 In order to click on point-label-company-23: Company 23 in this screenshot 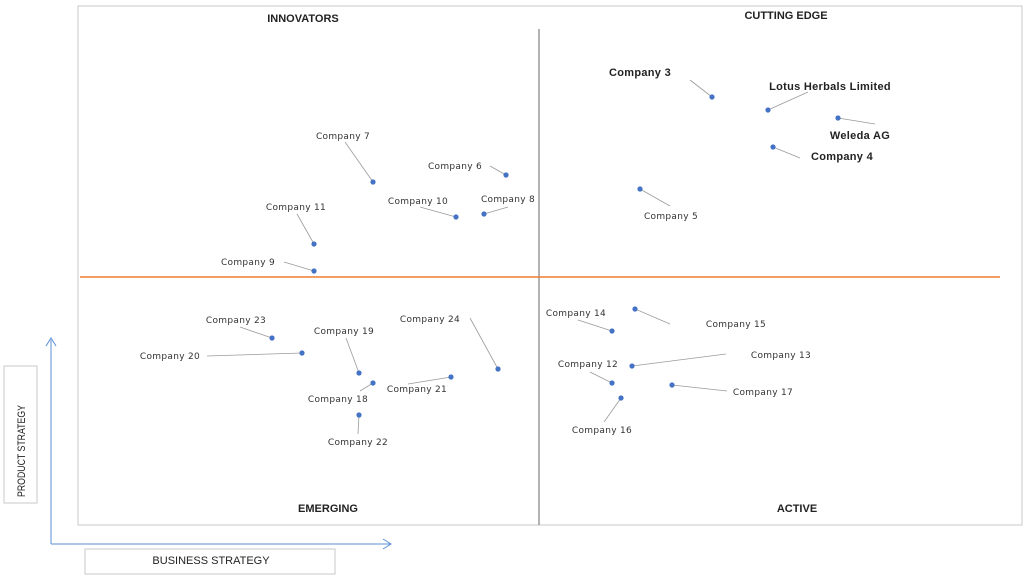, I will do `click(236, 321)`.